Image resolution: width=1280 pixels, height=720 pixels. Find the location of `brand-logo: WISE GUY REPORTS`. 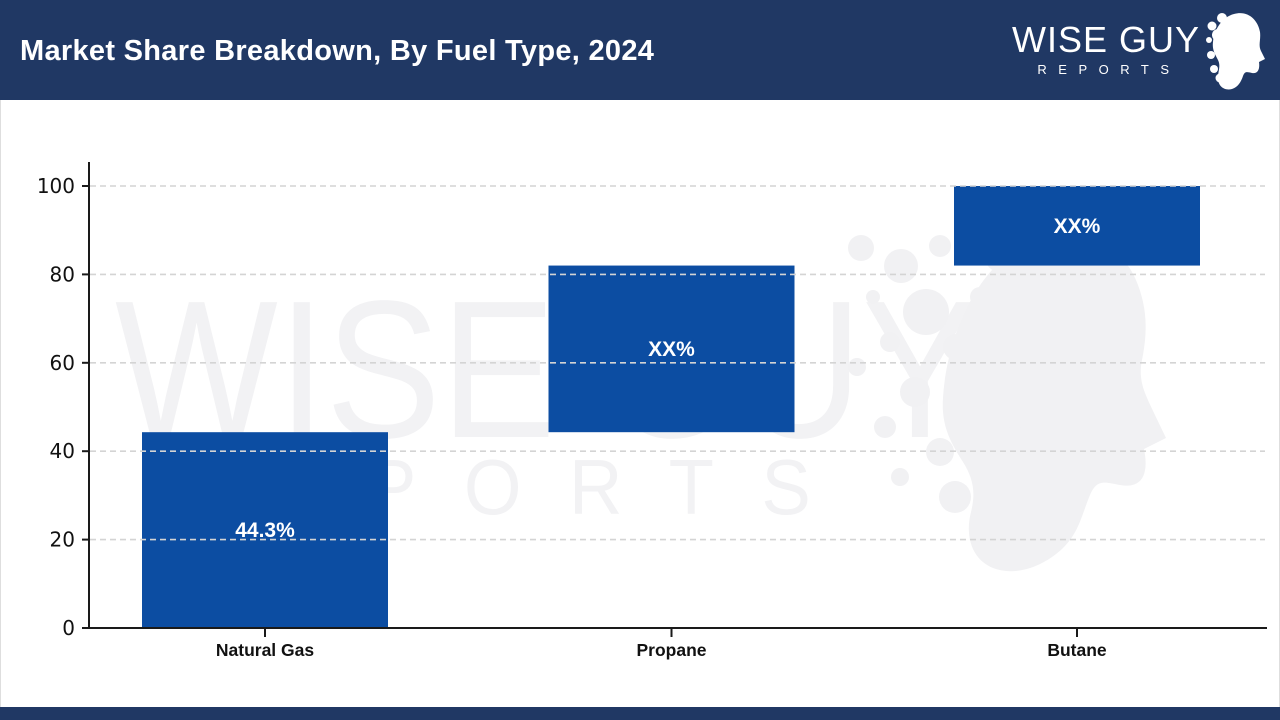

brand-logo: WISE GUY REPORTS is located at coordinates (1139, 49).